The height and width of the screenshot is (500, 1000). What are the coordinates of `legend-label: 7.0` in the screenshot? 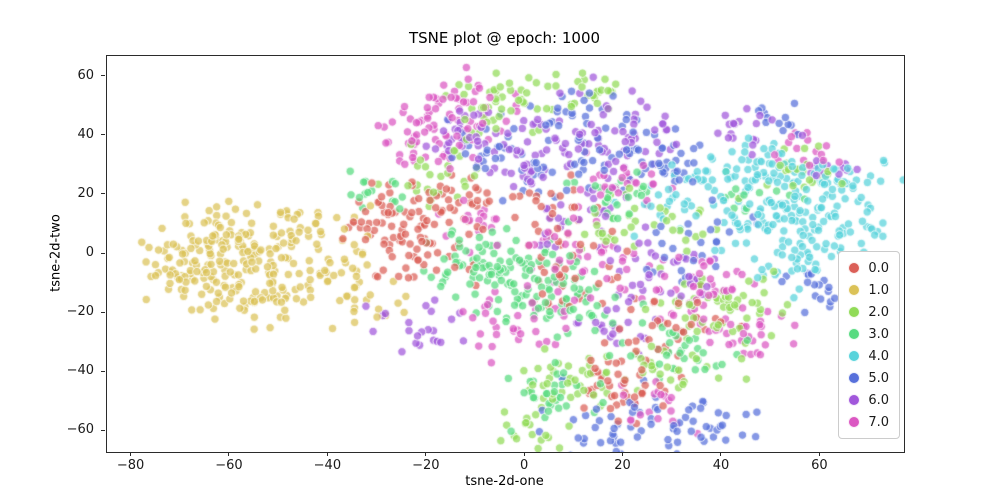 It's located at (878, 422).